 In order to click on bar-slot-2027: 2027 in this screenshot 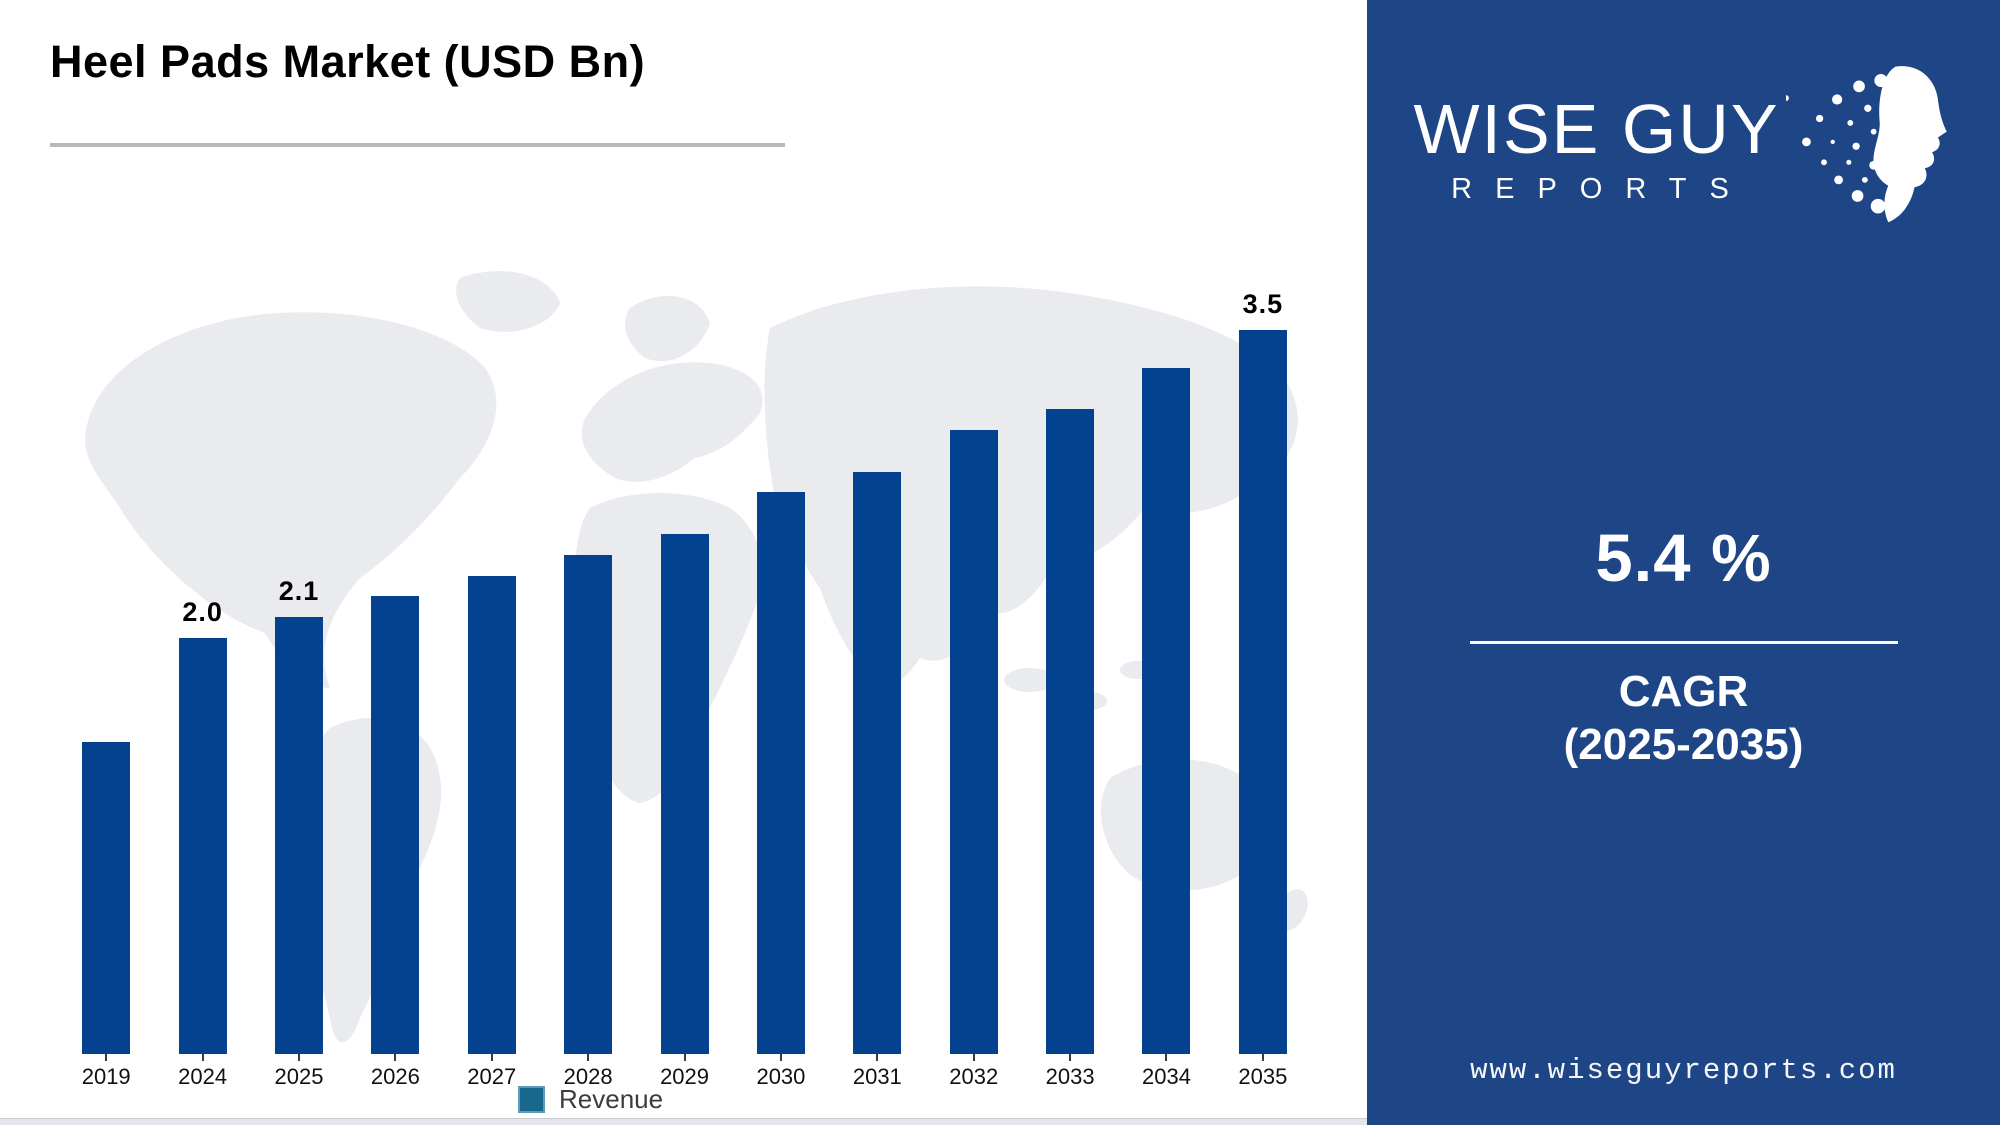, I will do `click(492, 689)`.